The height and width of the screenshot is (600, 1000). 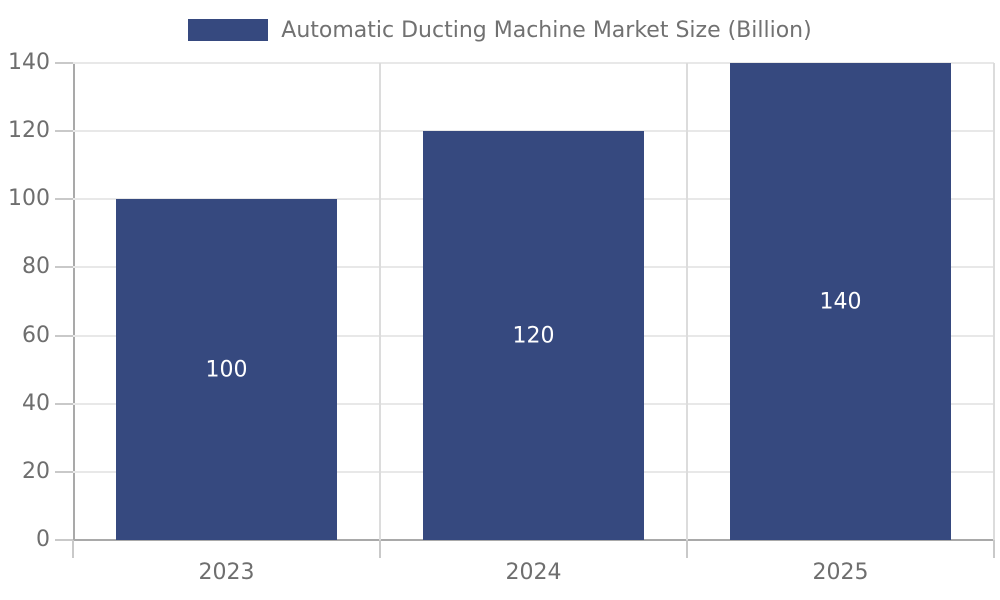 I want to click on bar-value-label: 100, so click(x=226, y=370).